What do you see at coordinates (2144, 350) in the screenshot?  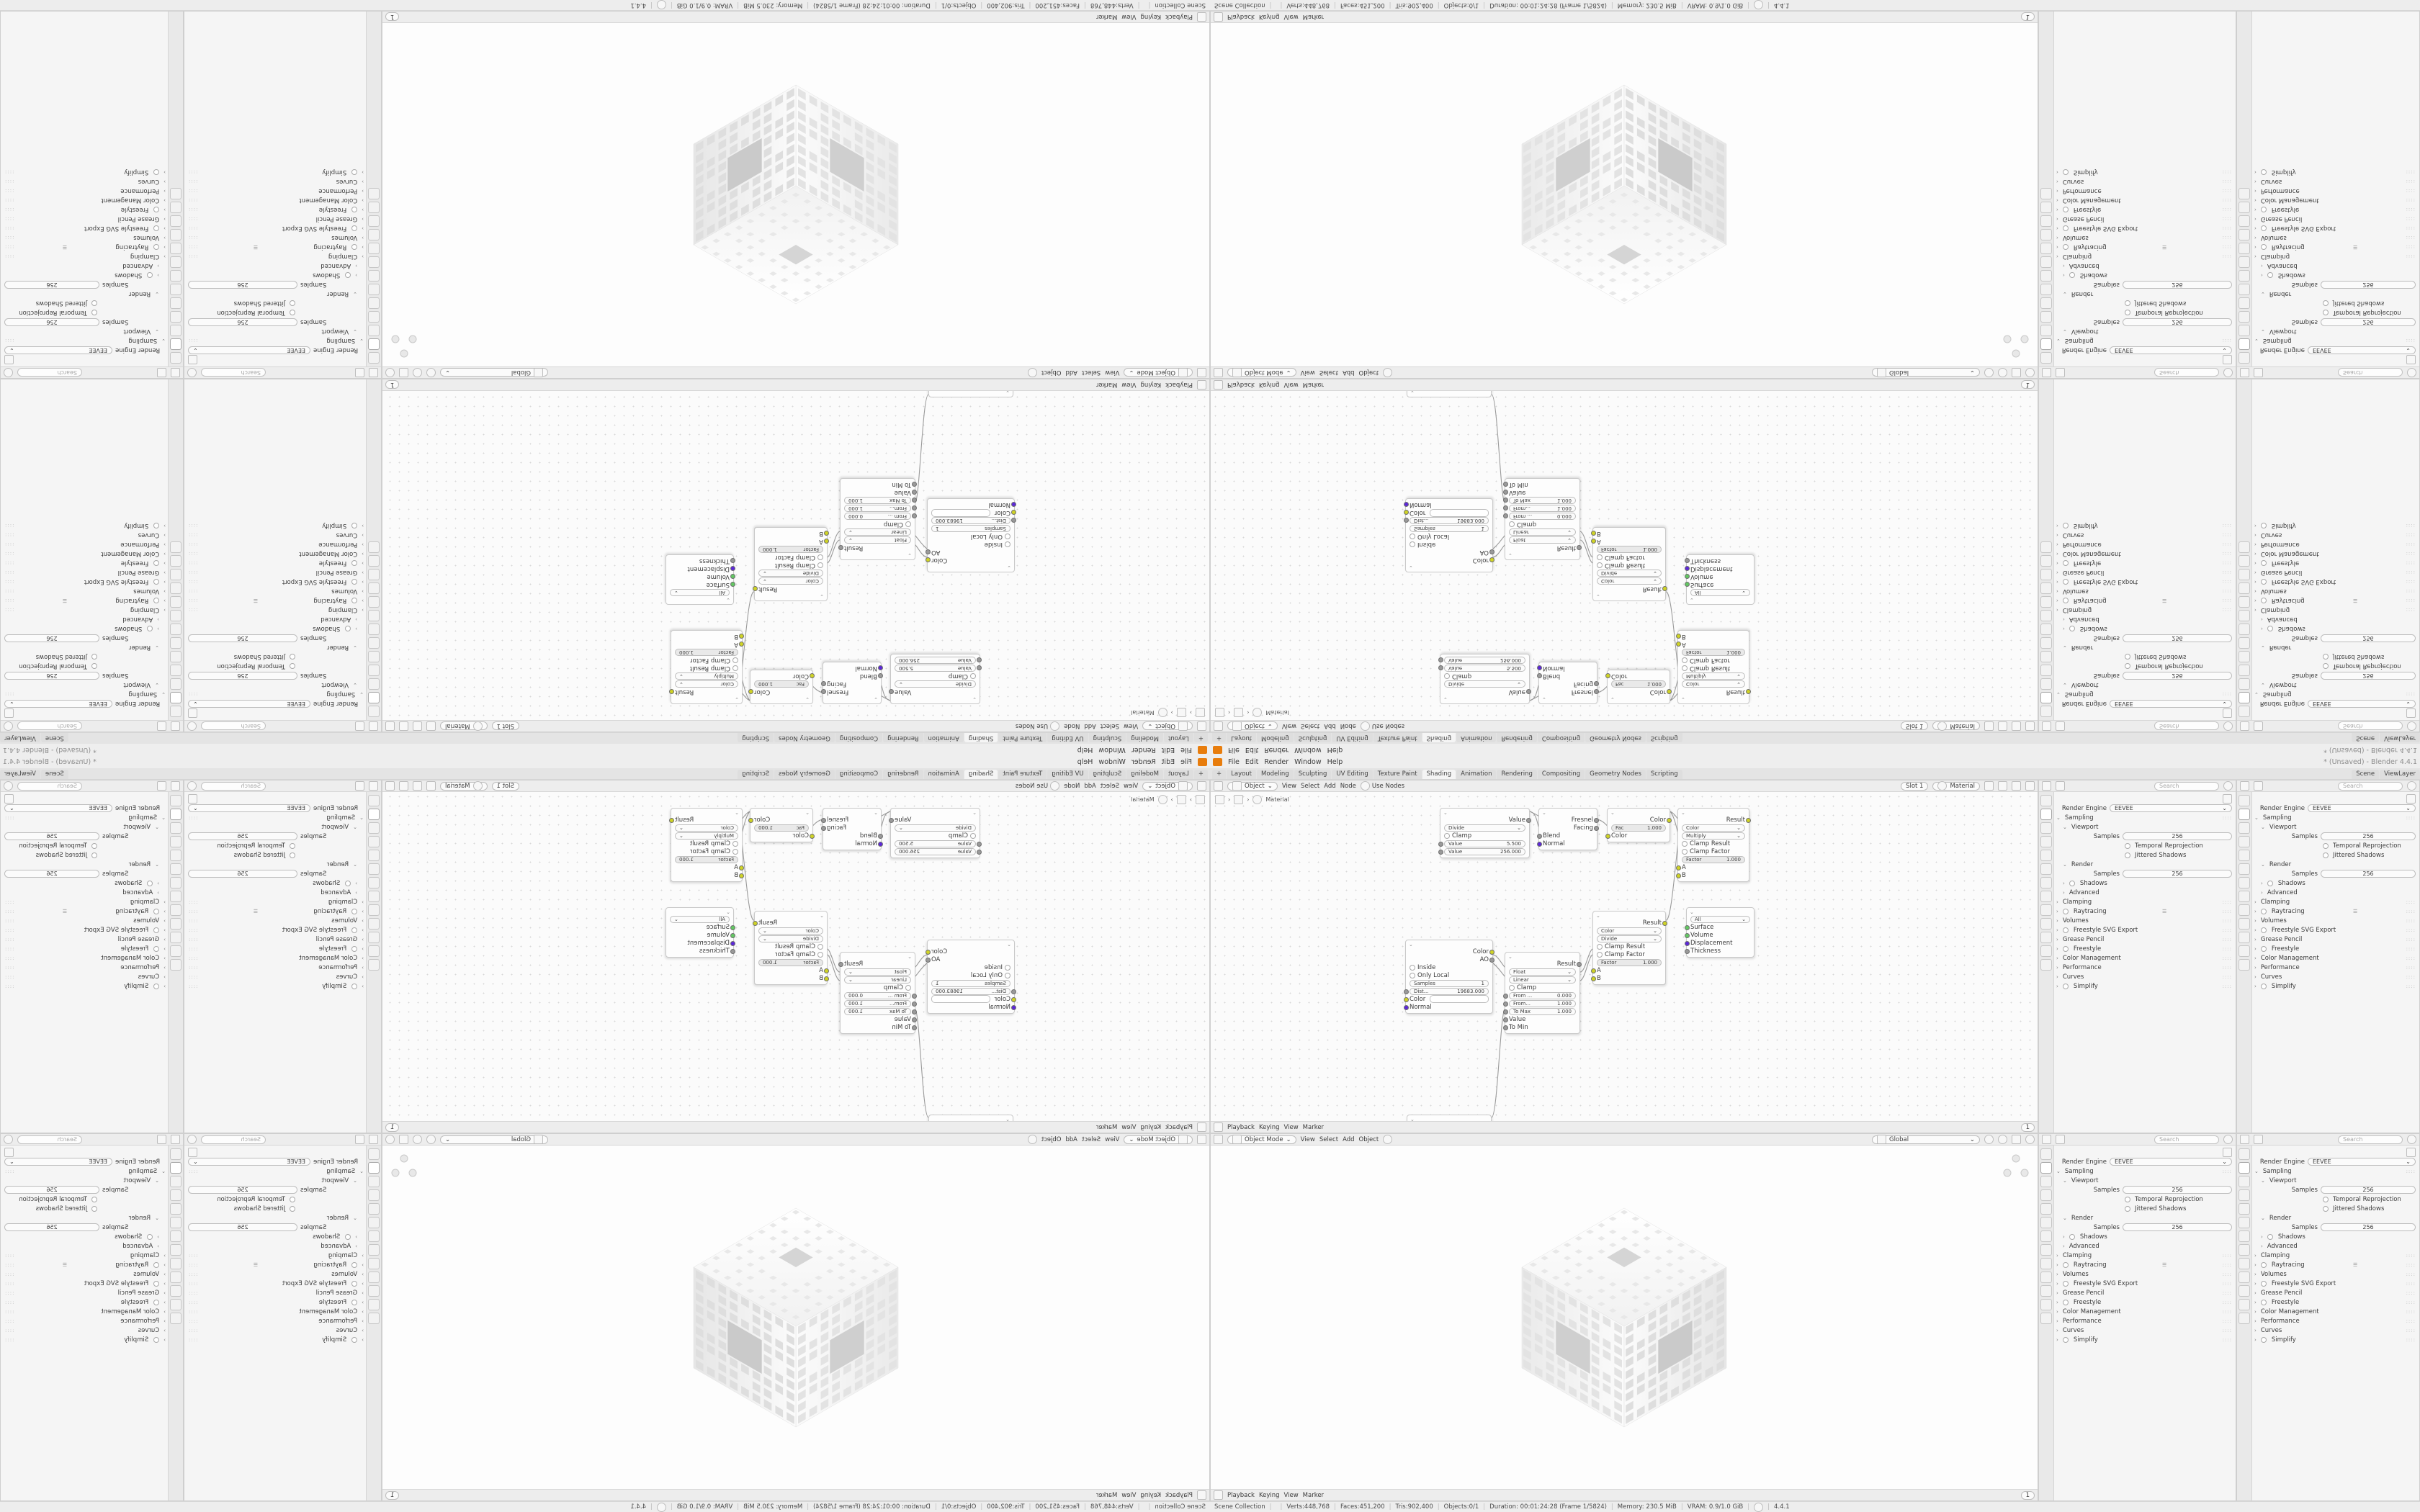 I see `render-engine-row: Render Engine EEVEE ⌄` at bounding box center [2144, 350].